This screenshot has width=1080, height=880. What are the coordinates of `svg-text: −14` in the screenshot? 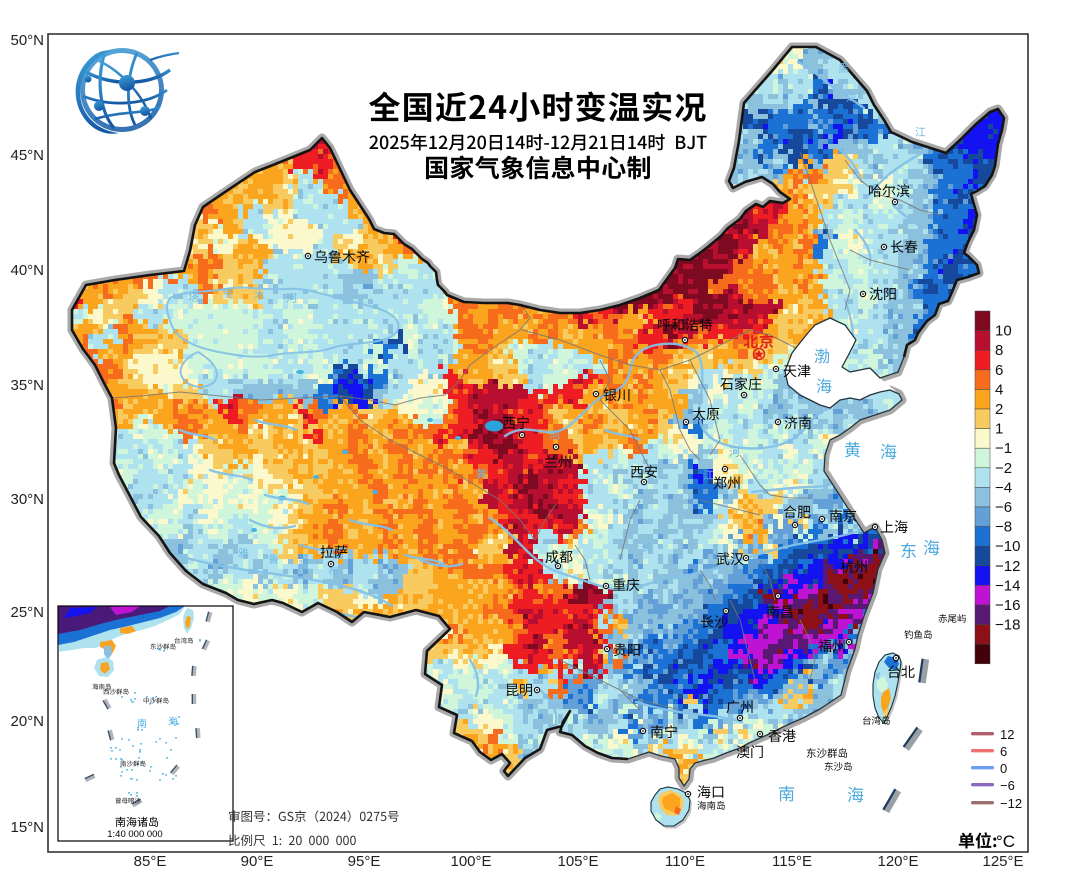 It's located at (1007, 585).